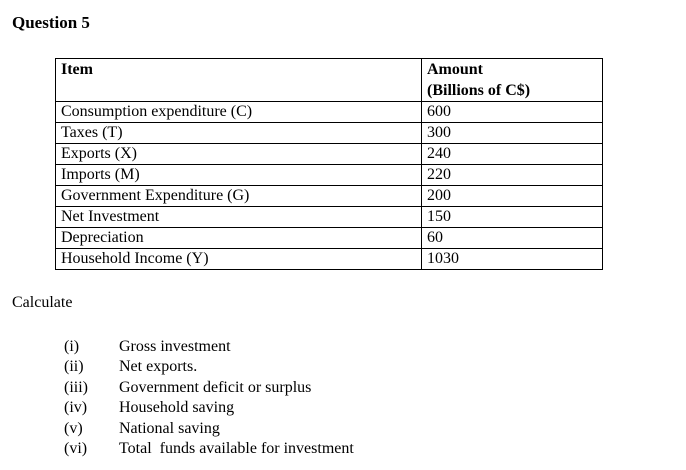 The height and width of the screenshot is (470, 686). I want to click on list-item: (i) Gross investment, so click(197, 335).